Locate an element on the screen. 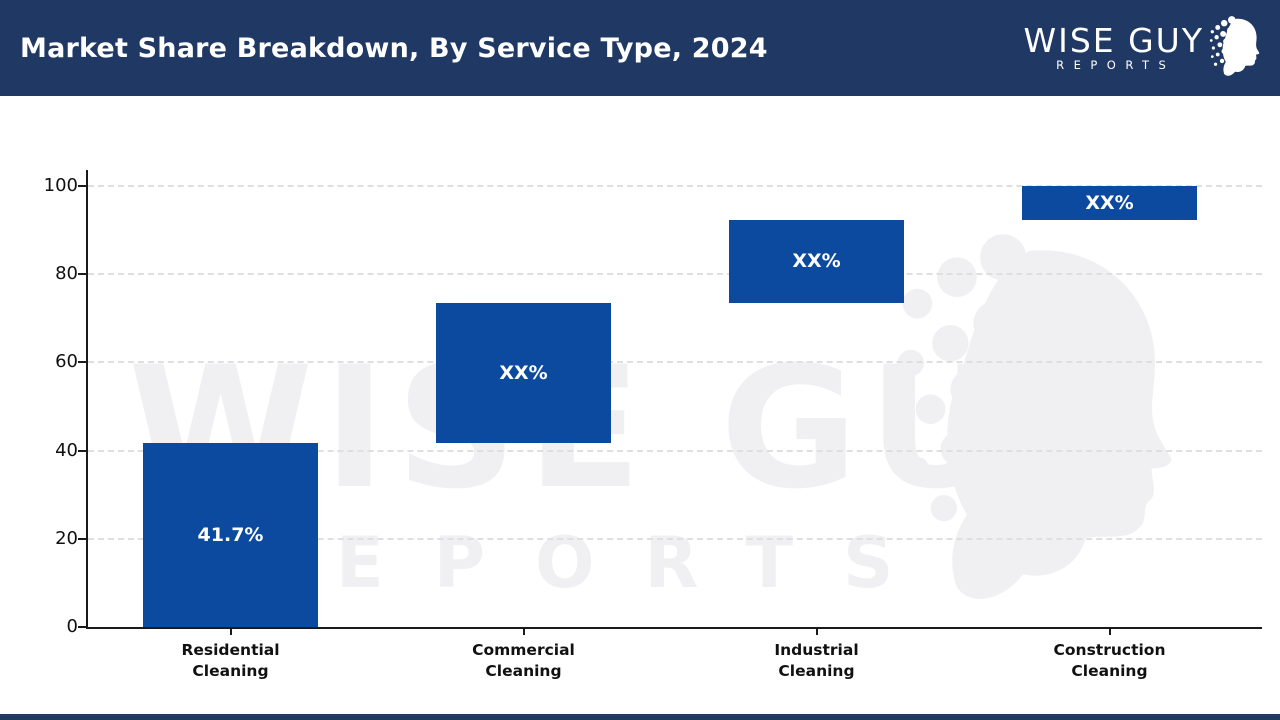 This screenshot has height=720, width=1280. y-tick-label: 40 is located at coordinates (66, 450).